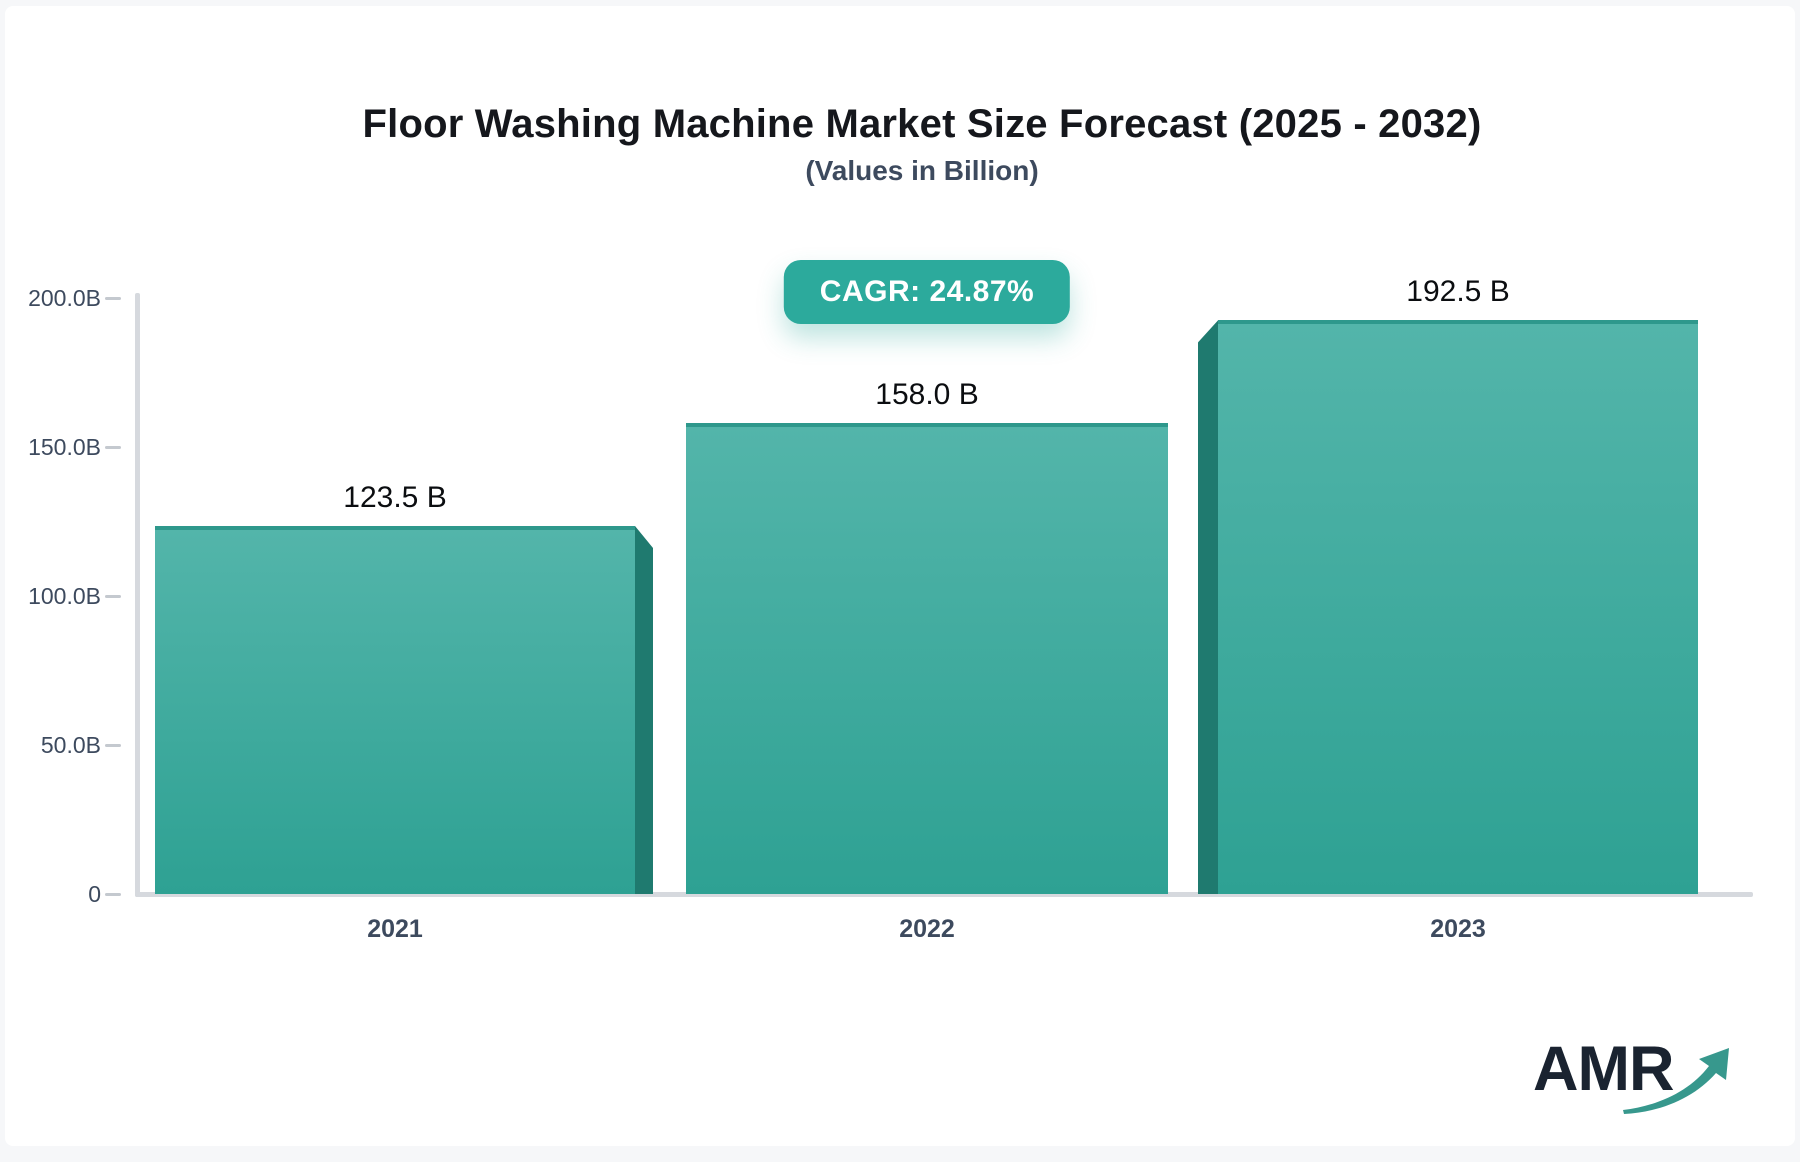  Describe the element at coordinates (644, 710) in the screenshot. I see `bar-3d-side-2021` at that location.